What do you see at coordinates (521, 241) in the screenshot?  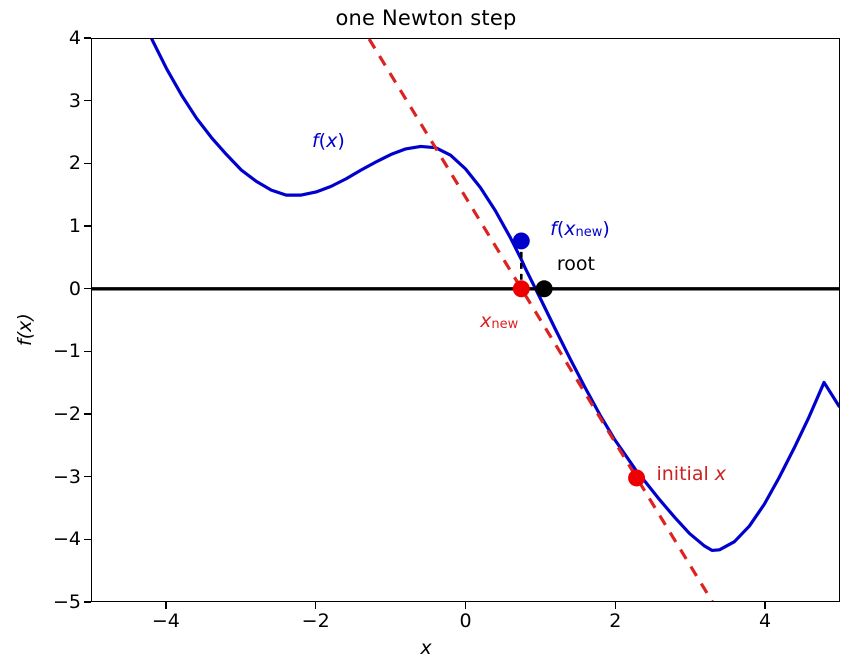 I see `f-x-new-point` at bounding box center [521, 241].